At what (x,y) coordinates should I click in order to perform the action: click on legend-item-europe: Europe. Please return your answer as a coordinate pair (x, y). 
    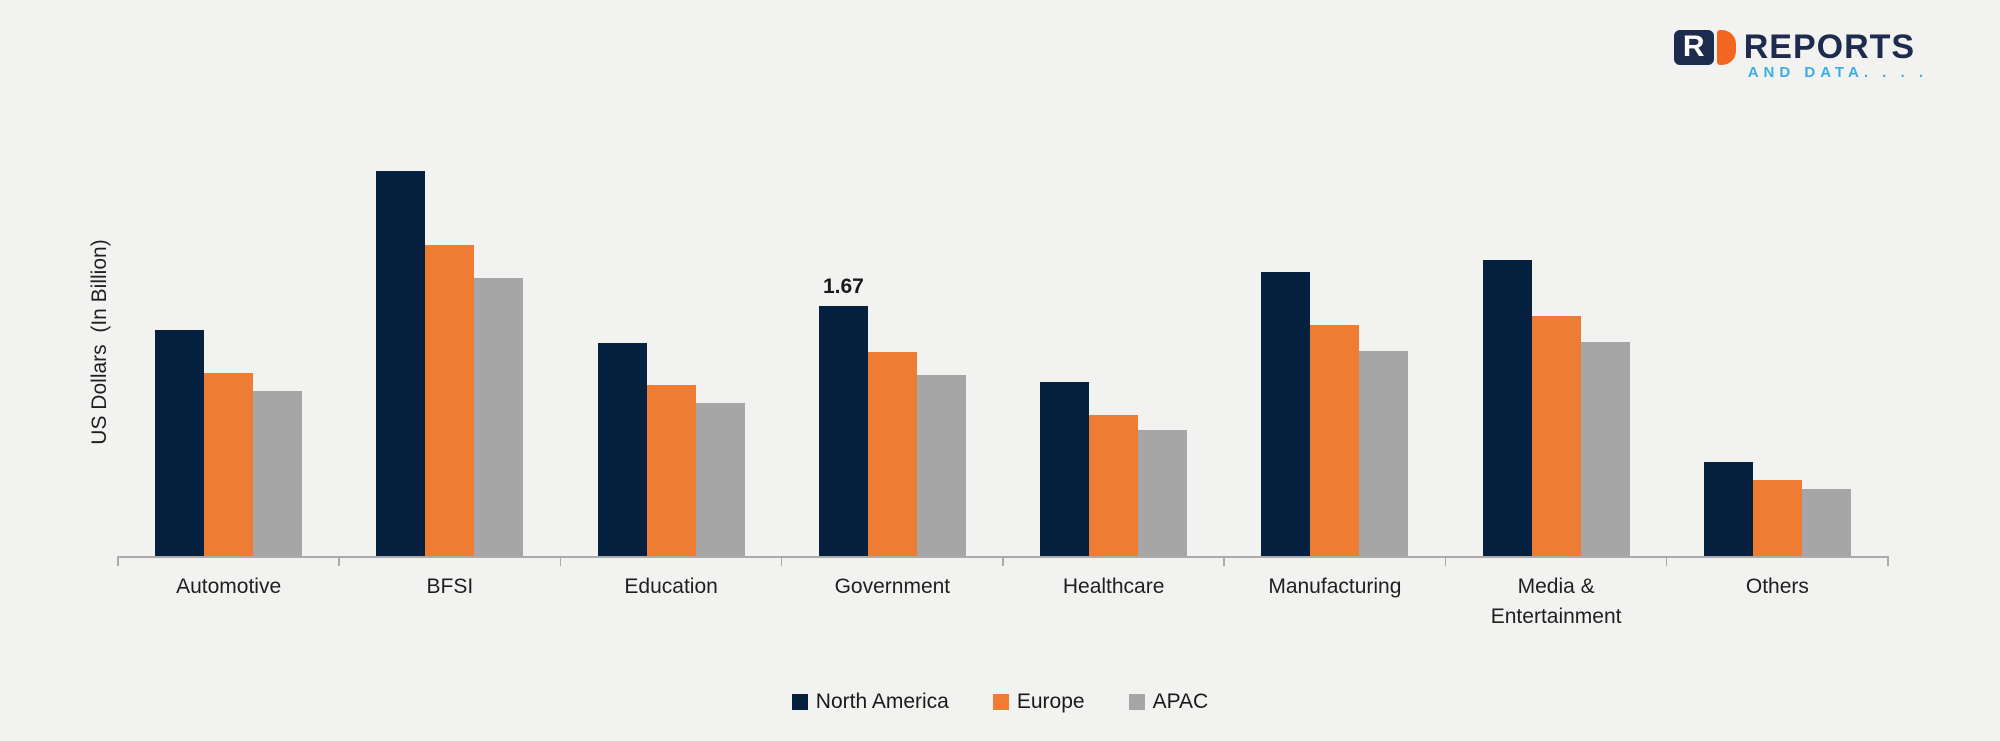
    Looking at the image, I should click on (1038, 702).